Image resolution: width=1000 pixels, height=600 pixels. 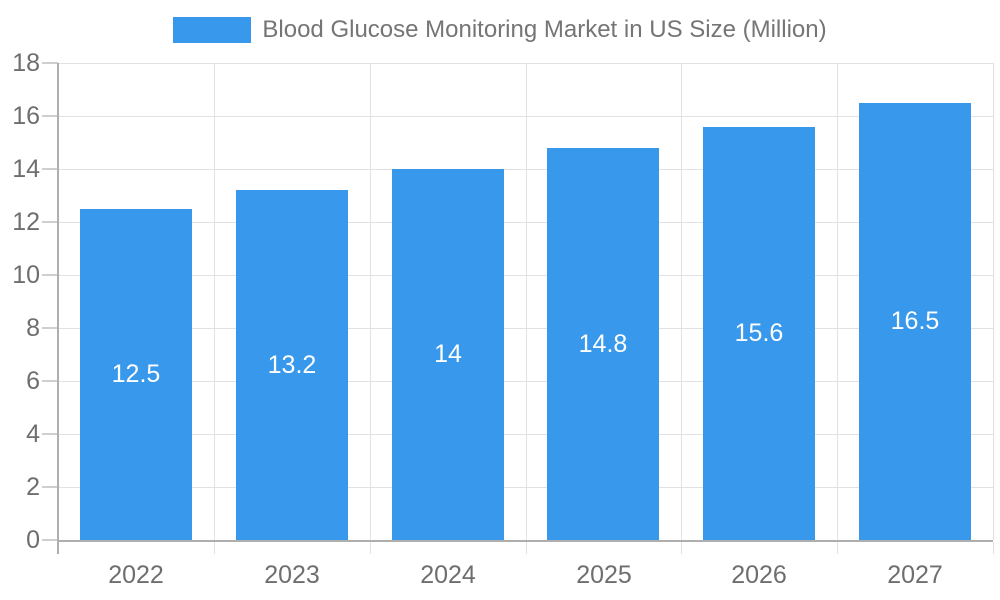 I want to click on x-axis-label-2023: 2023, so click(x=292, y=575).